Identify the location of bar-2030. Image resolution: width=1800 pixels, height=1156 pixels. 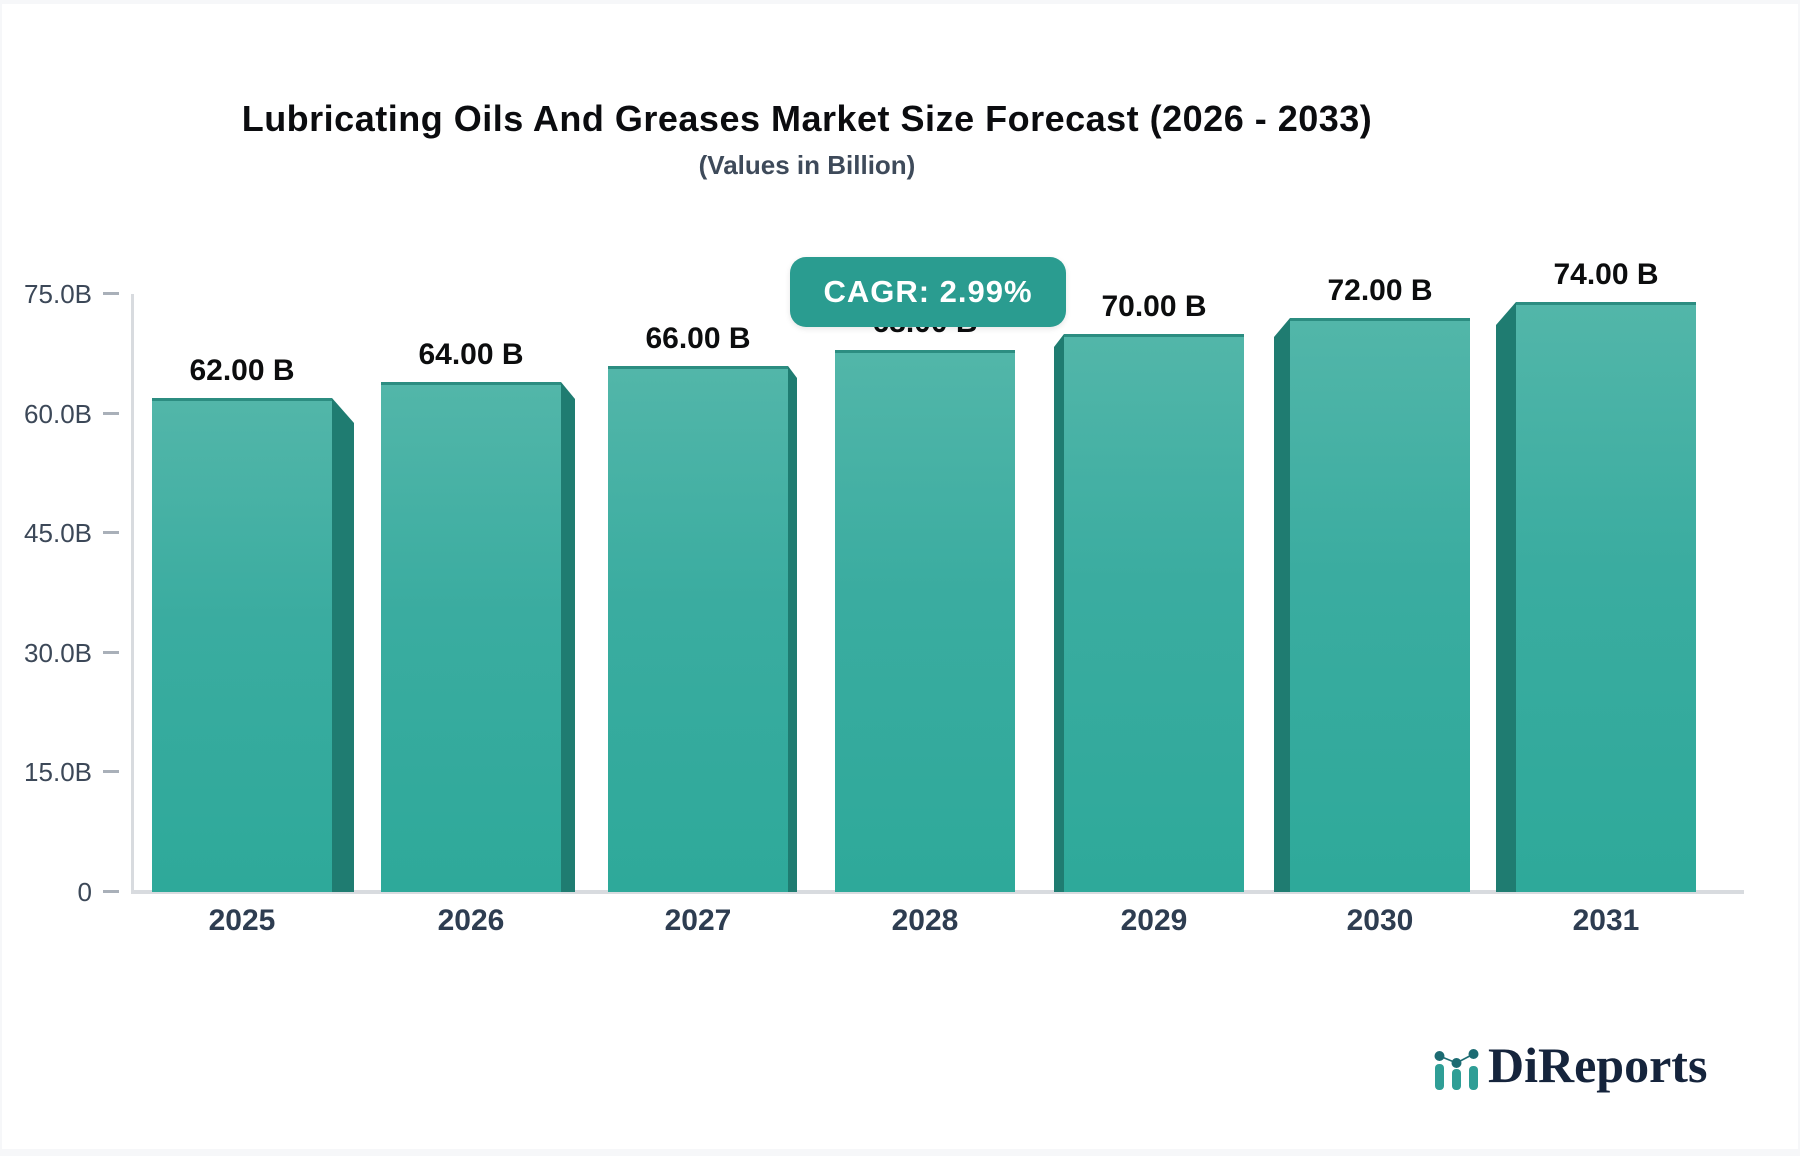
(1380, 605).